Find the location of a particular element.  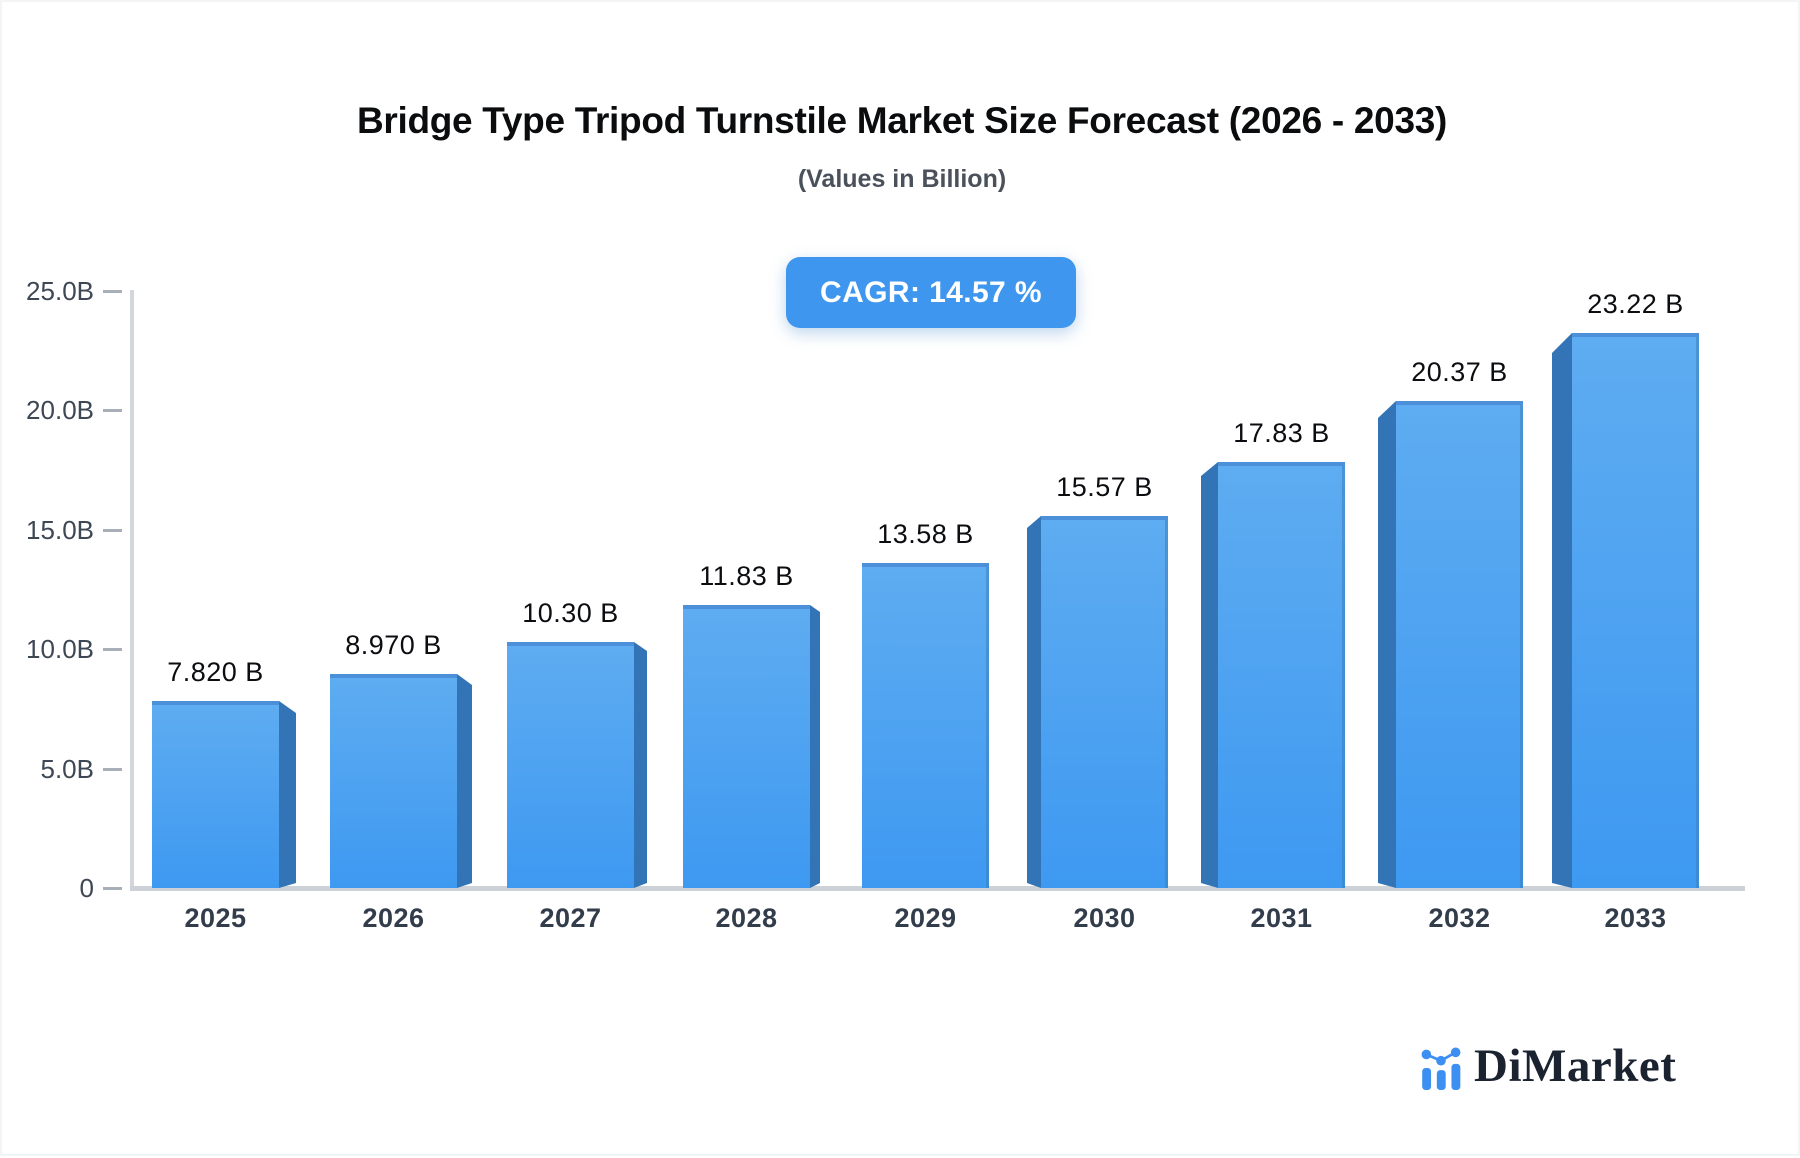

chart-subtitle: (Values in Billion) is located at coordinates (902, 179).